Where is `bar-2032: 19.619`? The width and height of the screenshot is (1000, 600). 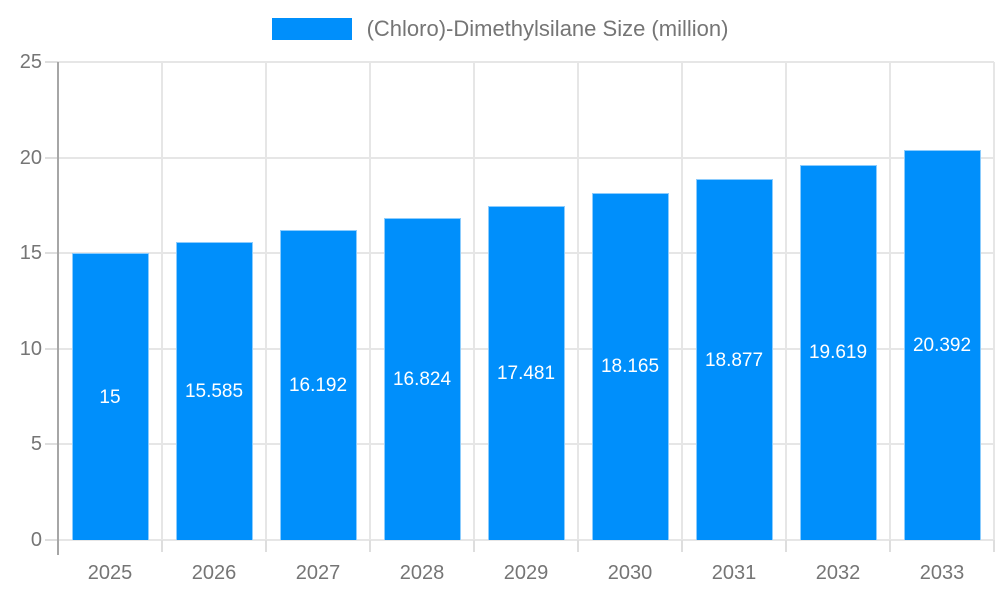 bar-2032: 19.619 is located at coordinates (838, 352).